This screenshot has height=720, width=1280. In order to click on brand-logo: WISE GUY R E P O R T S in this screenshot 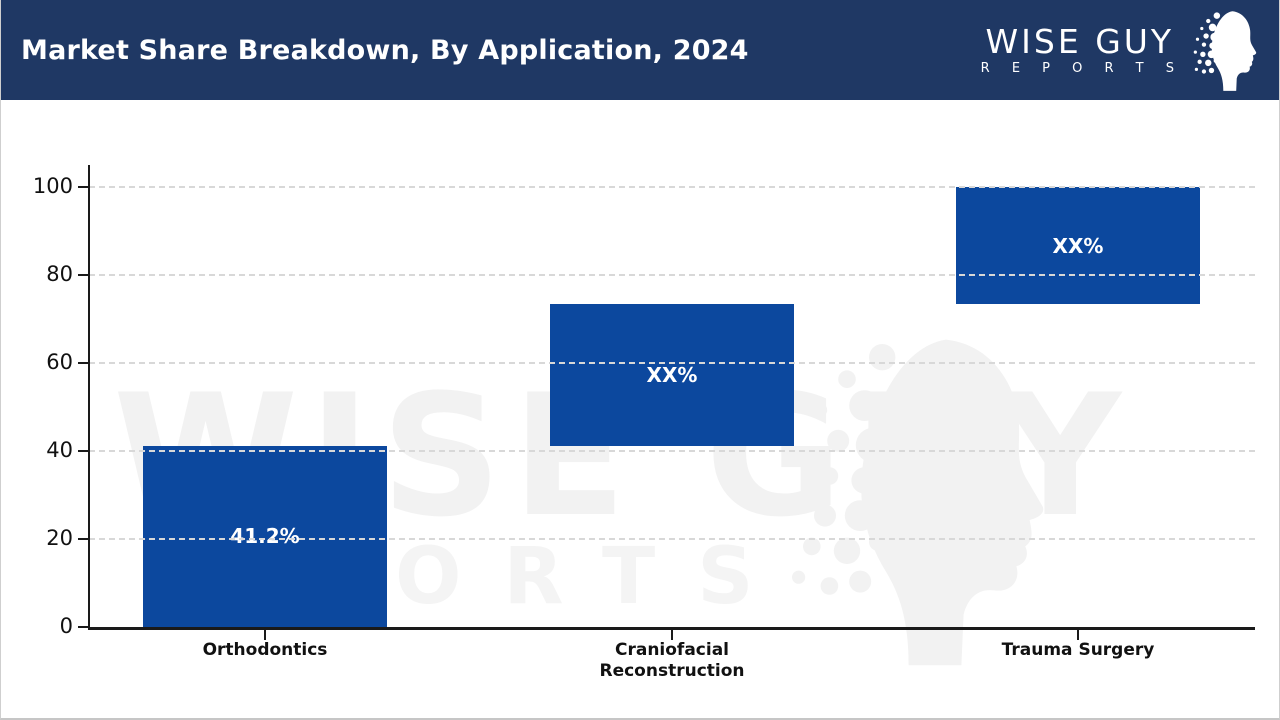, I will do `click(1117, 50)`.